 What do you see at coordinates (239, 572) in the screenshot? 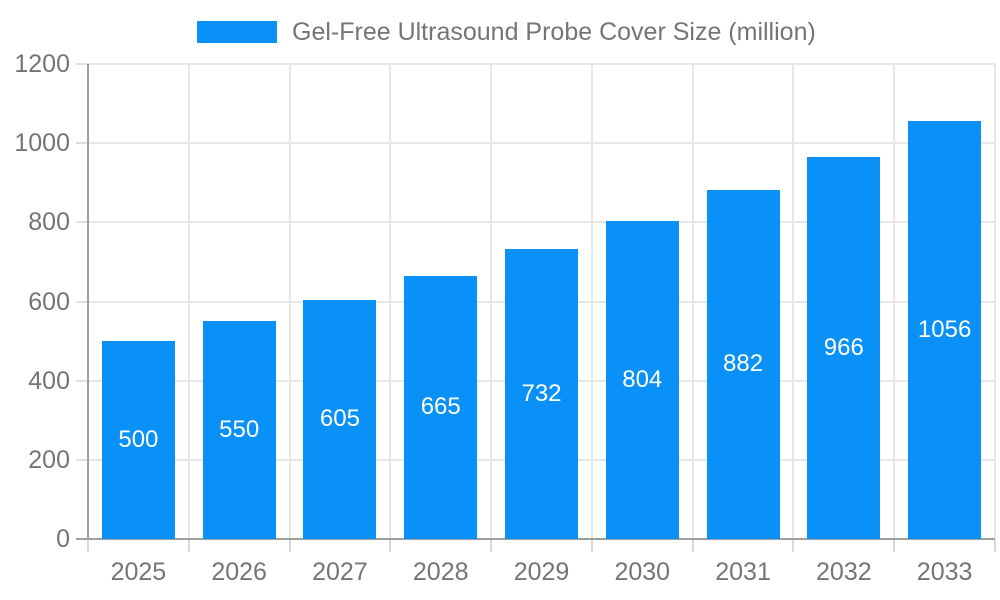
I see `x-axis-tick-label: 2026` at bounding box center [239, 572].